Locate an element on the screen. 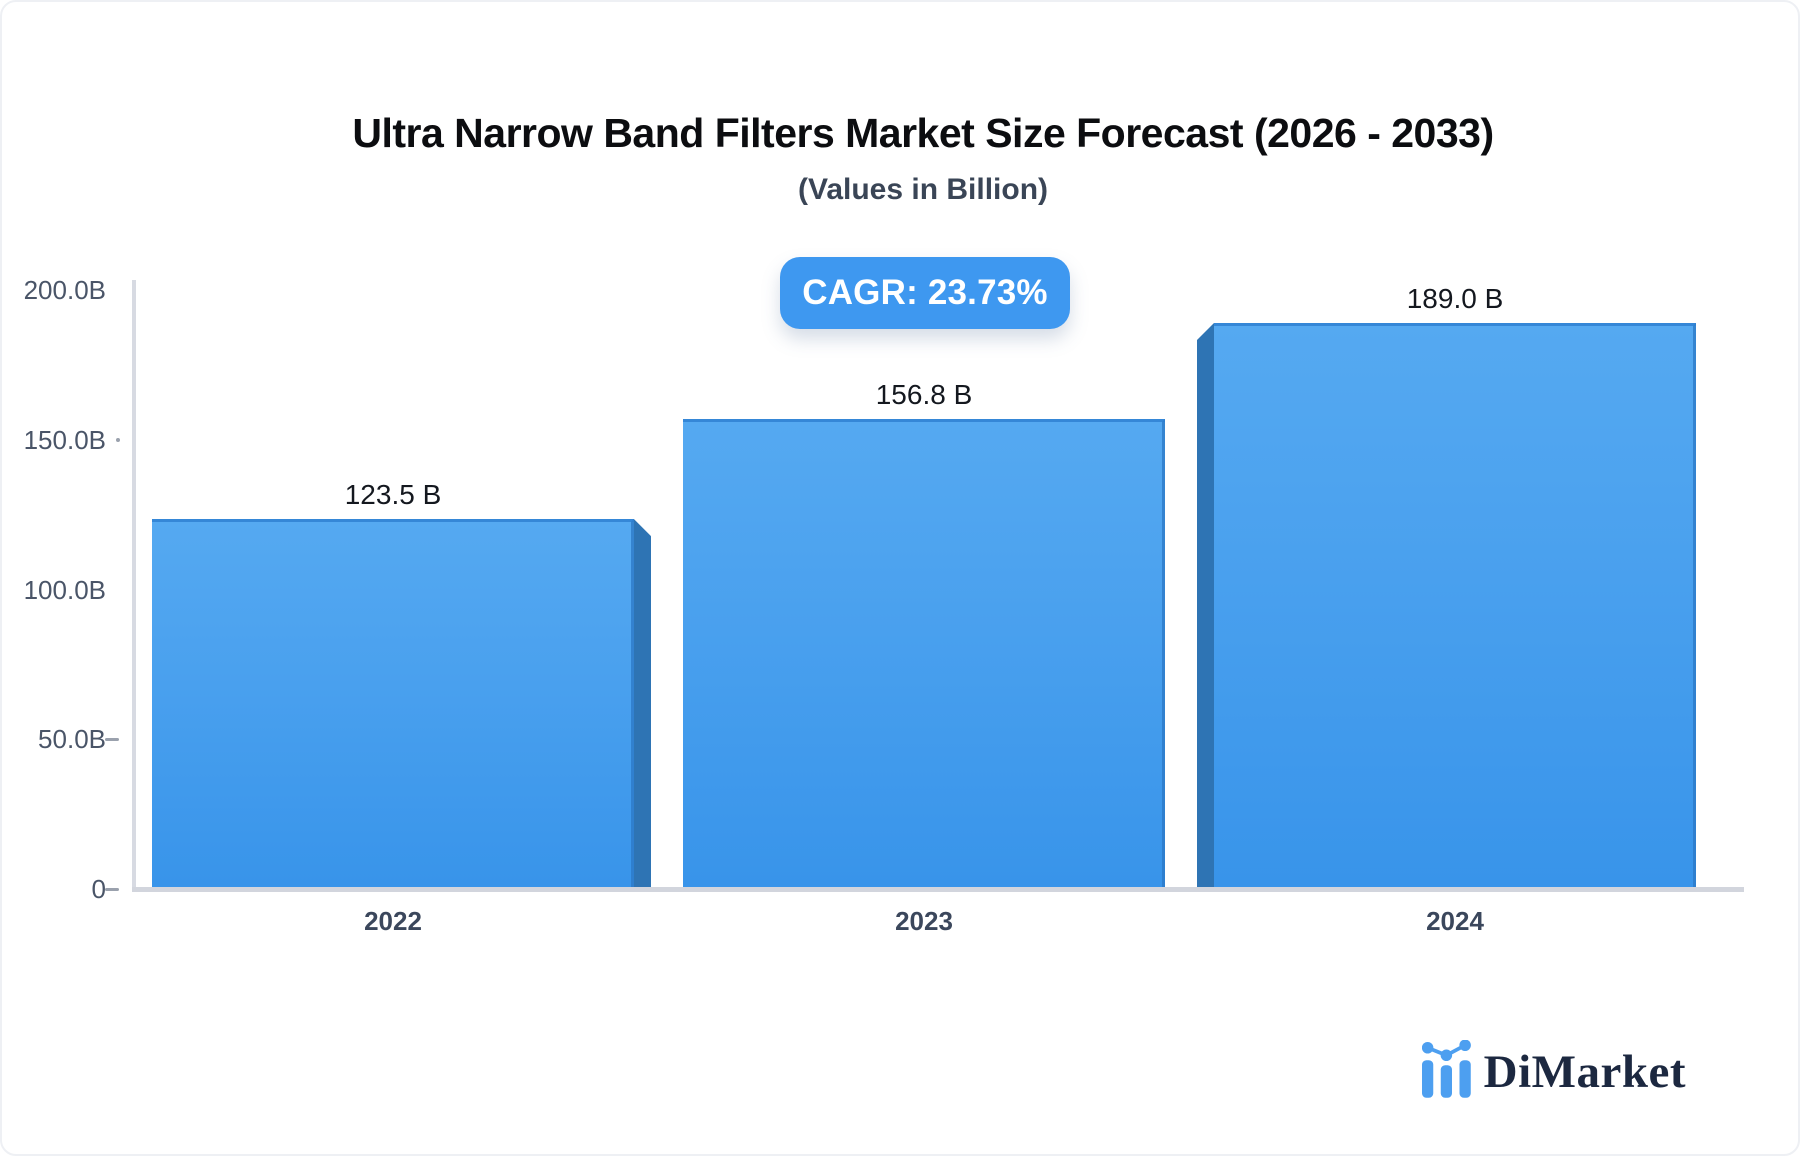 The width and height of the screenshot is (1800, 1156). x-tick-label: 2024 is located at coordinates (1455, 921).